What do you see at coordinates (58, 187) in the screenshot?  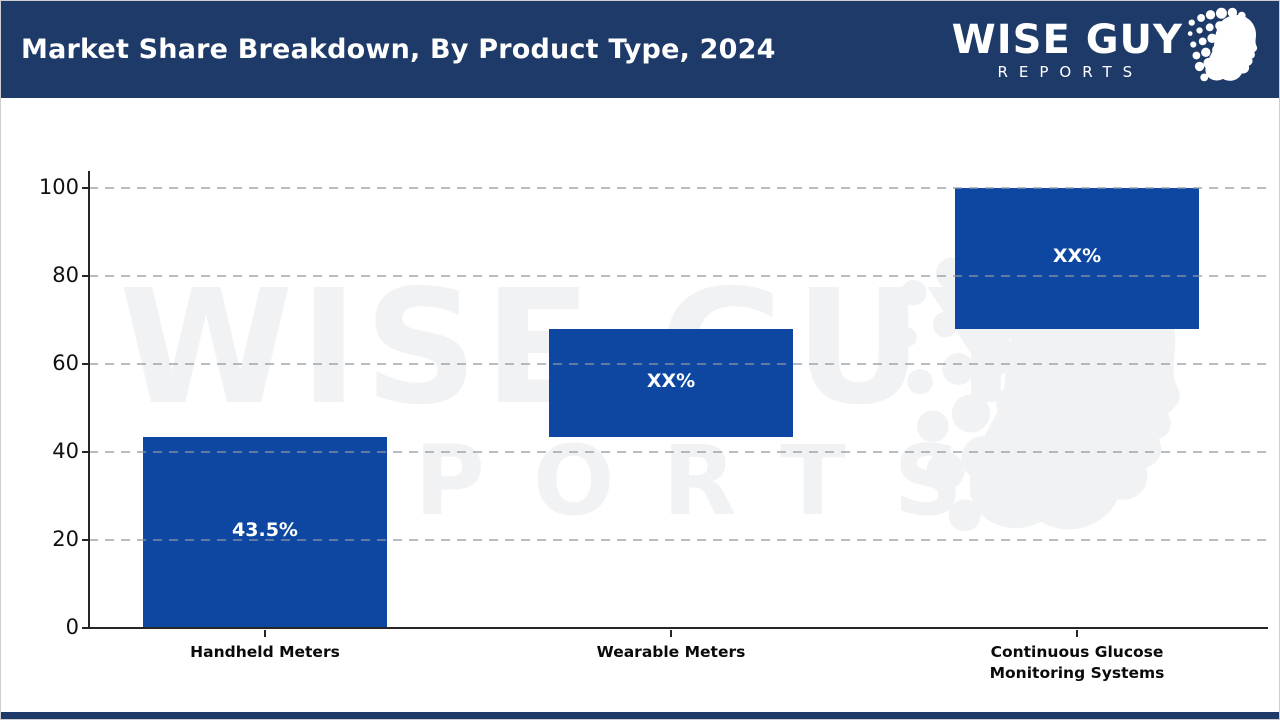 I see `y-tick-label: 100` at bounding box center [58, 187].